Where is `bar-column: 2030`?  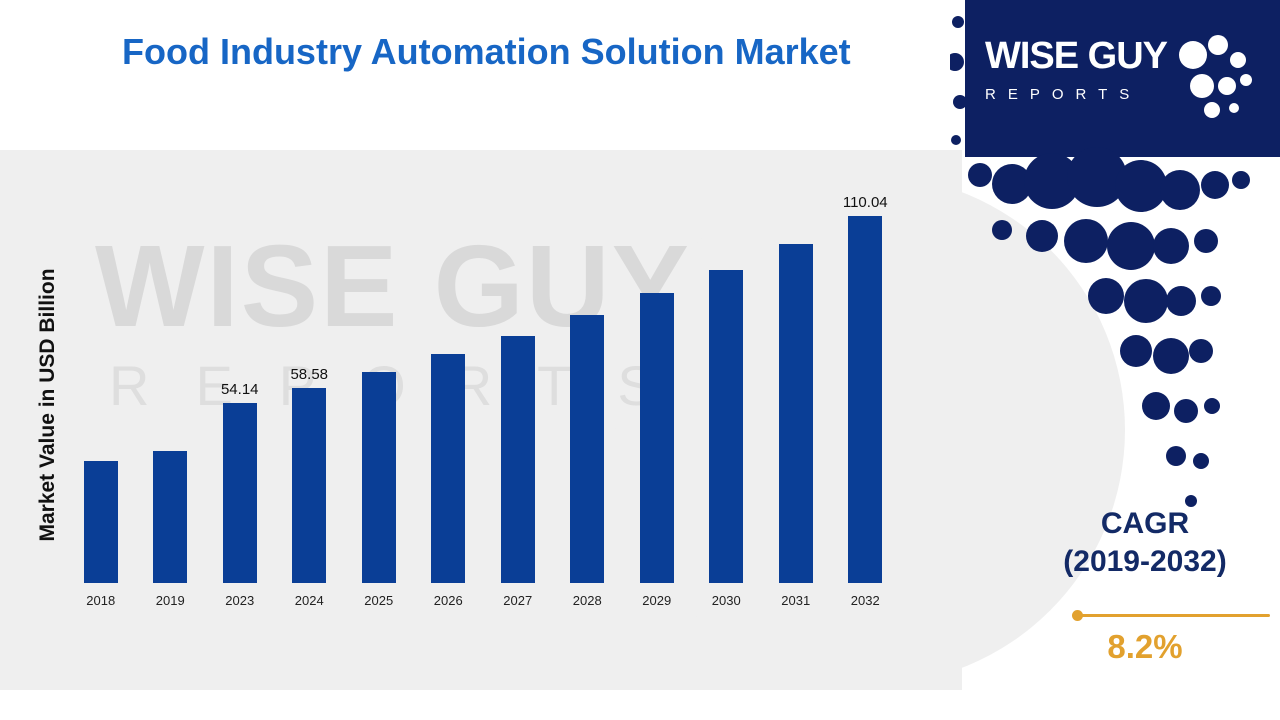 bar-column: 2030 is located at coordinates (727, 395).